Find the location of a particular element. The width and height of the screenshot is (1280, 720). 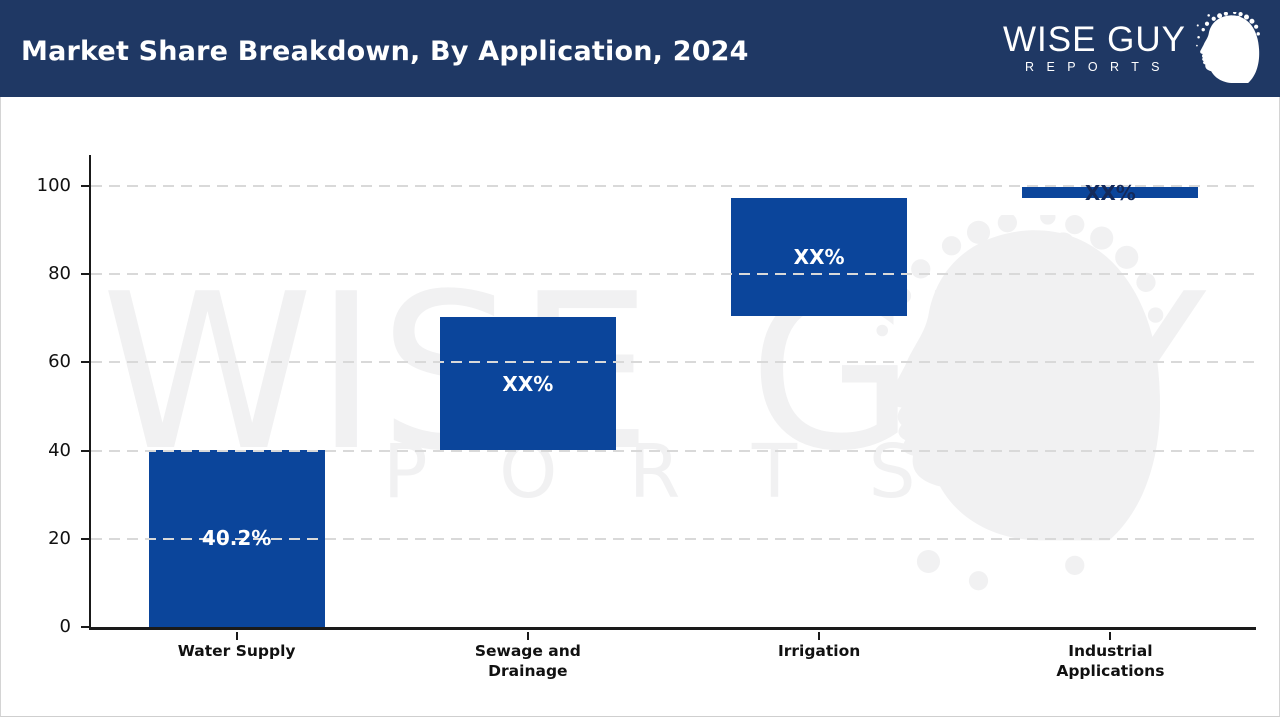

bar-industrial-applications is located at coordinates (1110, 192).